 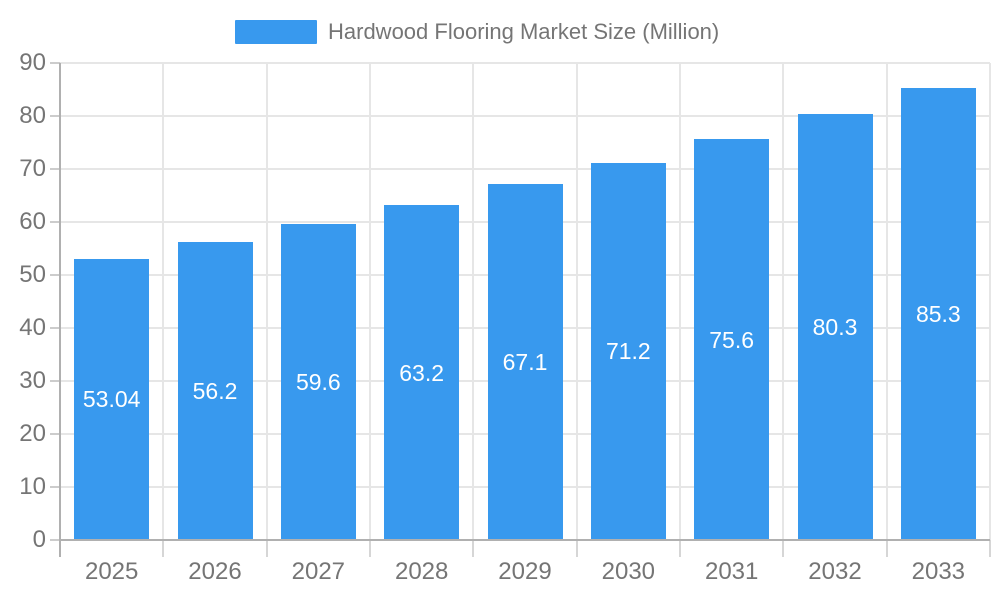 I want to click on gridline-horizontal, so click(x=525, y=63).